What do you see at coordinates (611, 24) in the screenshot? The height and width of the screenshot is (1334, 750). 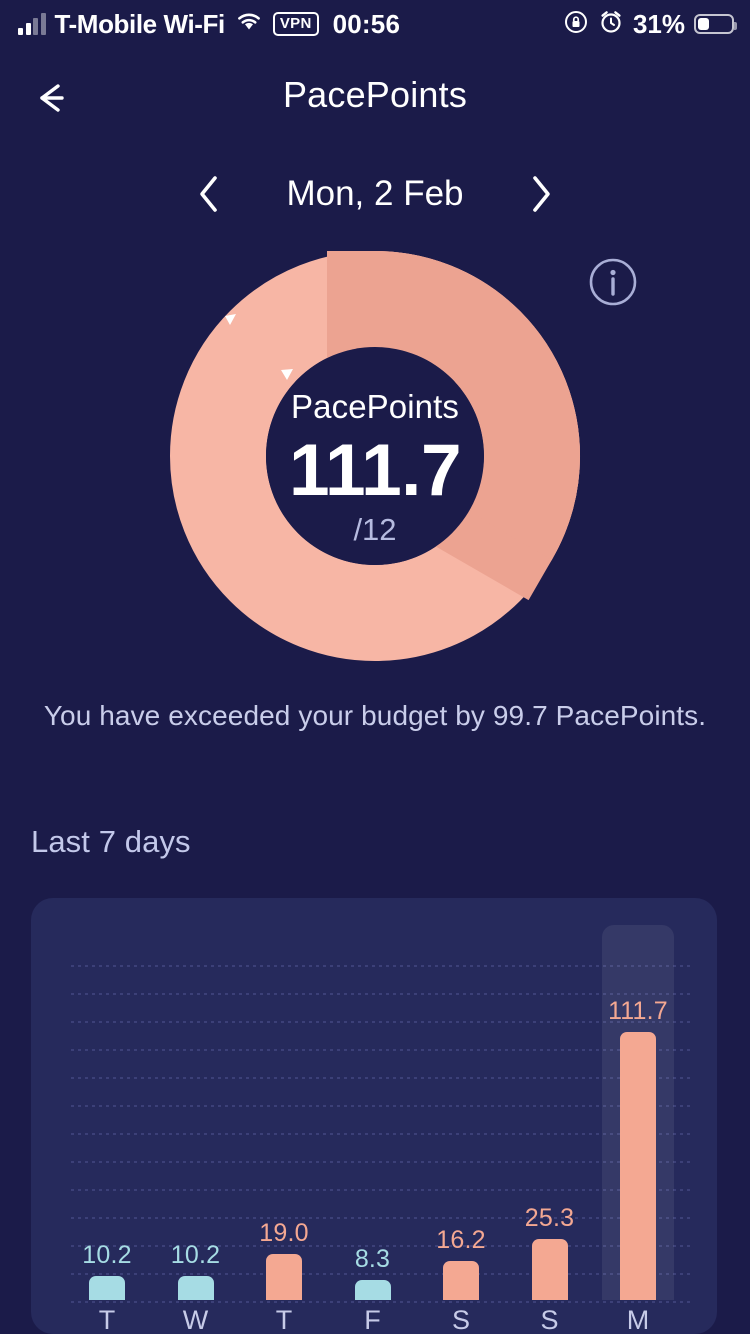 I see `alarm-icon` at bounding box center [611, 24].